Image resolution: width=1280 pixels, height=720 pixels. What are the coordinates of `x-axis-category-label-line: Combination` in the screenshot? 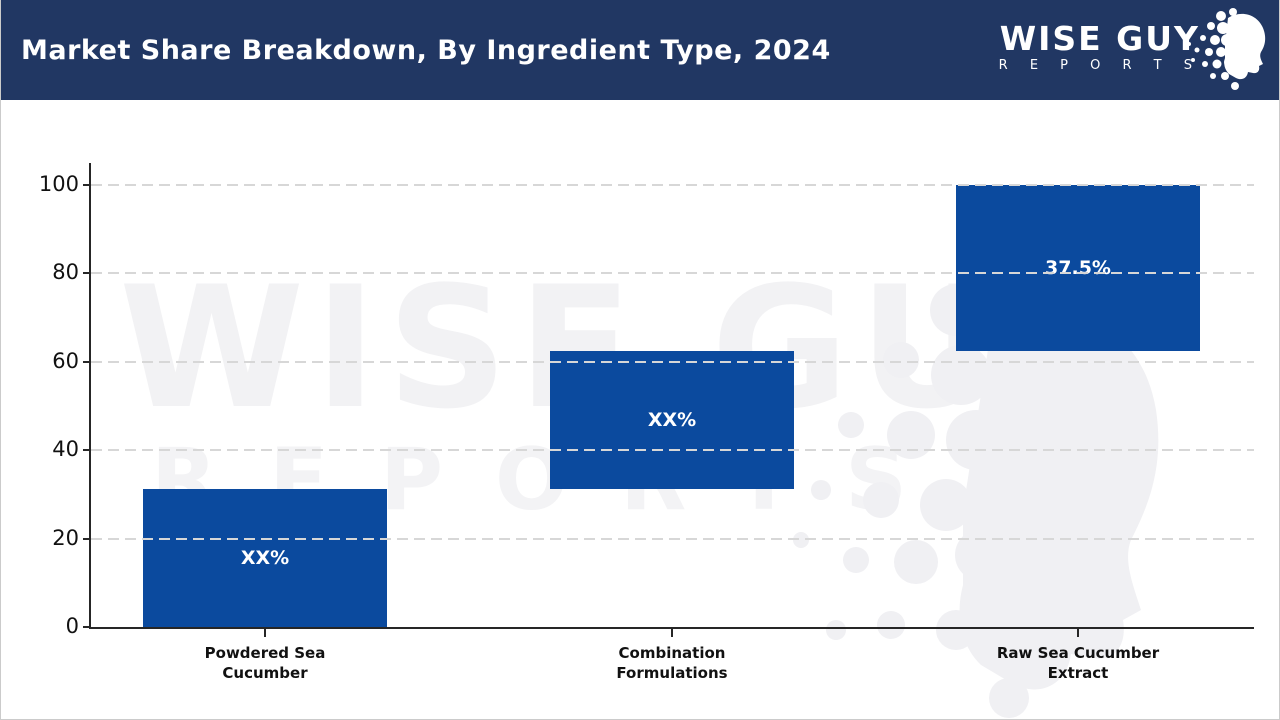 It's located at (672, 653).